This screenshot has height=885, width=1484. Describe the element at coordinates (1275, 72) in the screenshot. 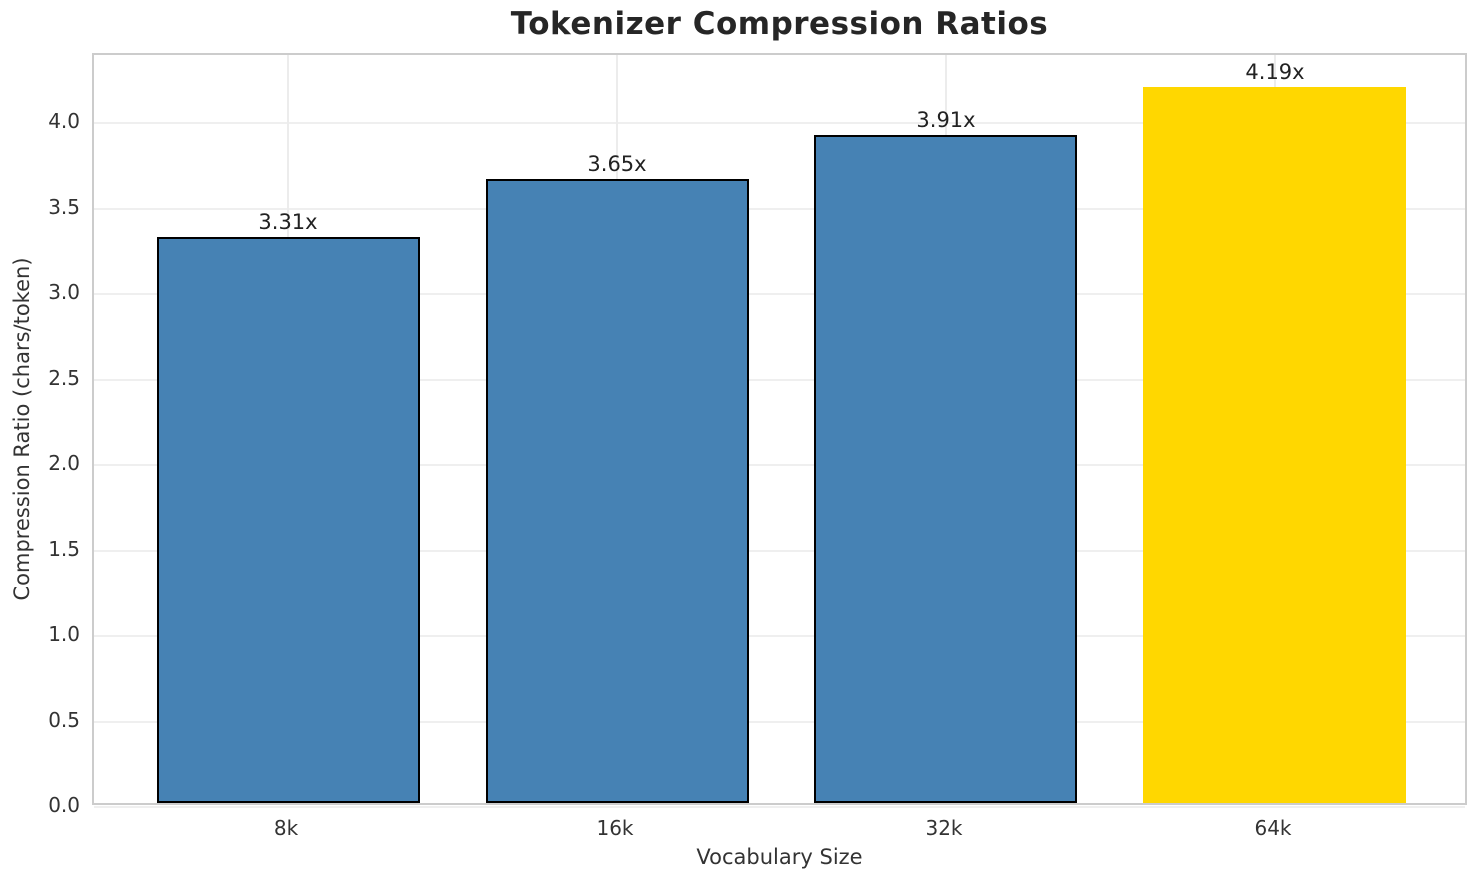

I see `bar-value-label: 4.19x` at that location.